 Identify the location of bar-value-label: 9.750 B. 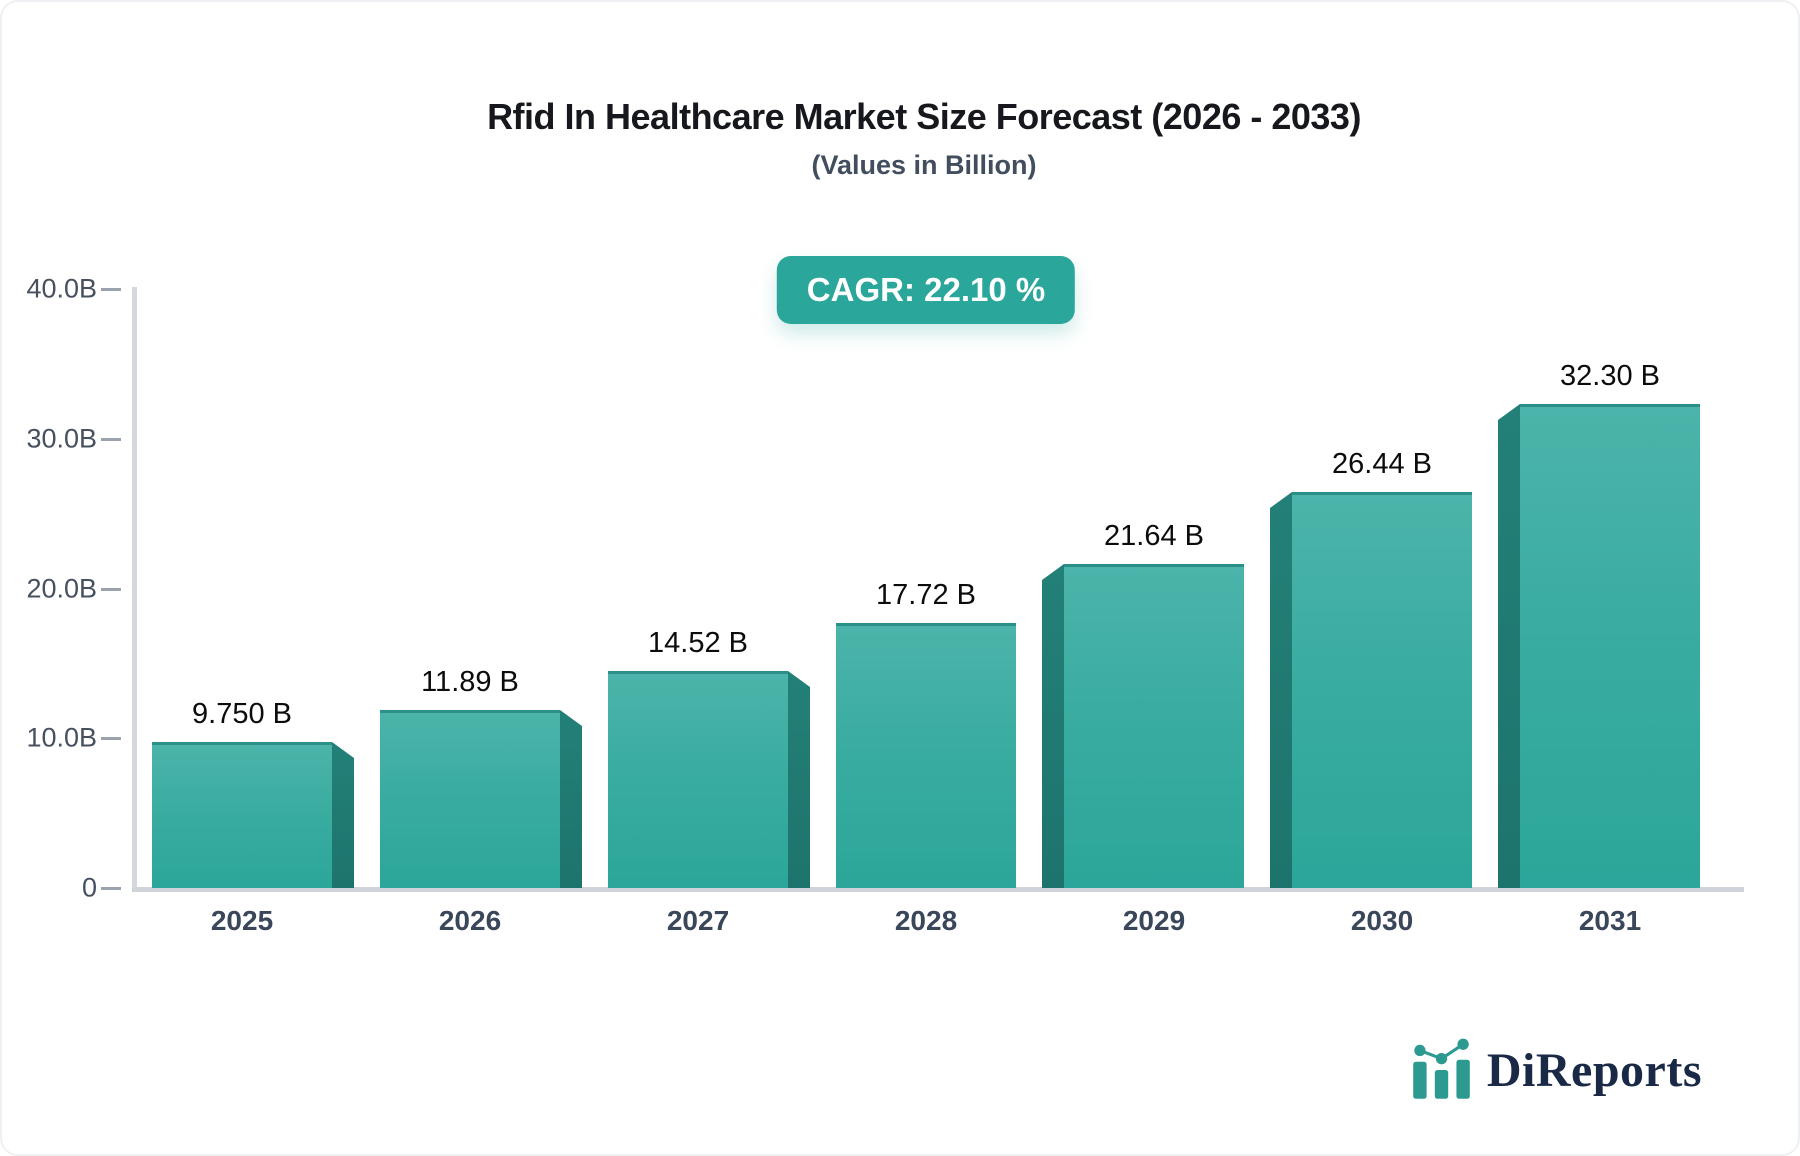
(242, 714).